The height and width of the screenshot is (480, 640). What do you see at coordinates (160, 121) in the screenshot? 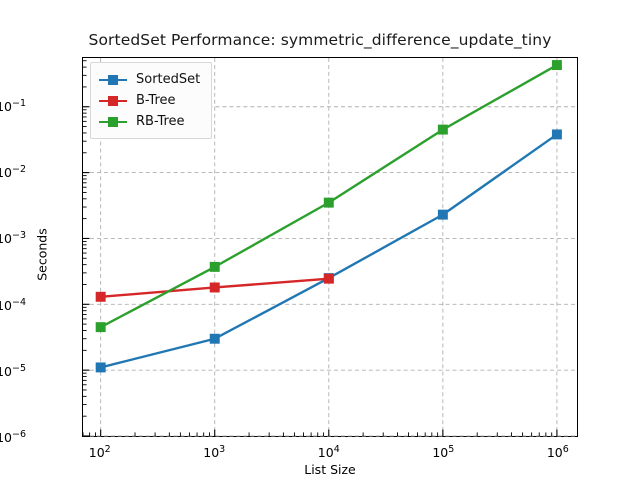
I see `legend-label: RB-Tree` at bounding box center [160, 121].